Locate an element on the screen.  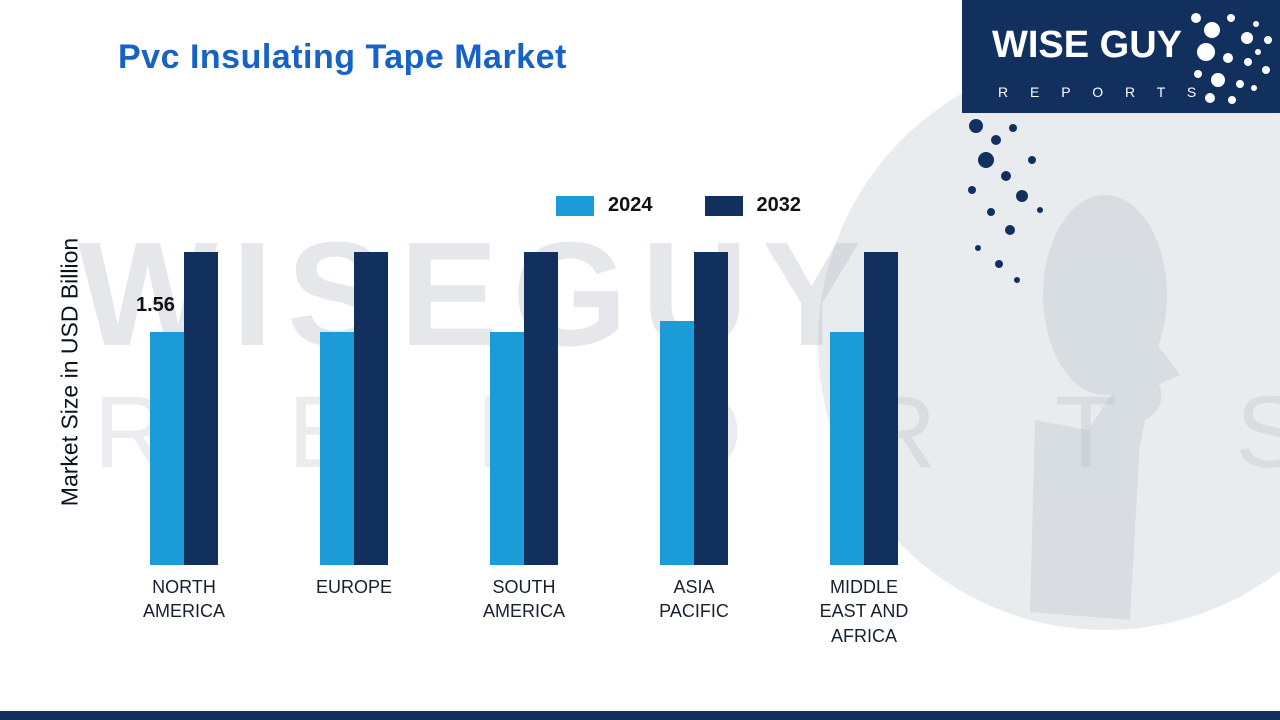
bar-2032-north-america is located at coordinates (201, 408).